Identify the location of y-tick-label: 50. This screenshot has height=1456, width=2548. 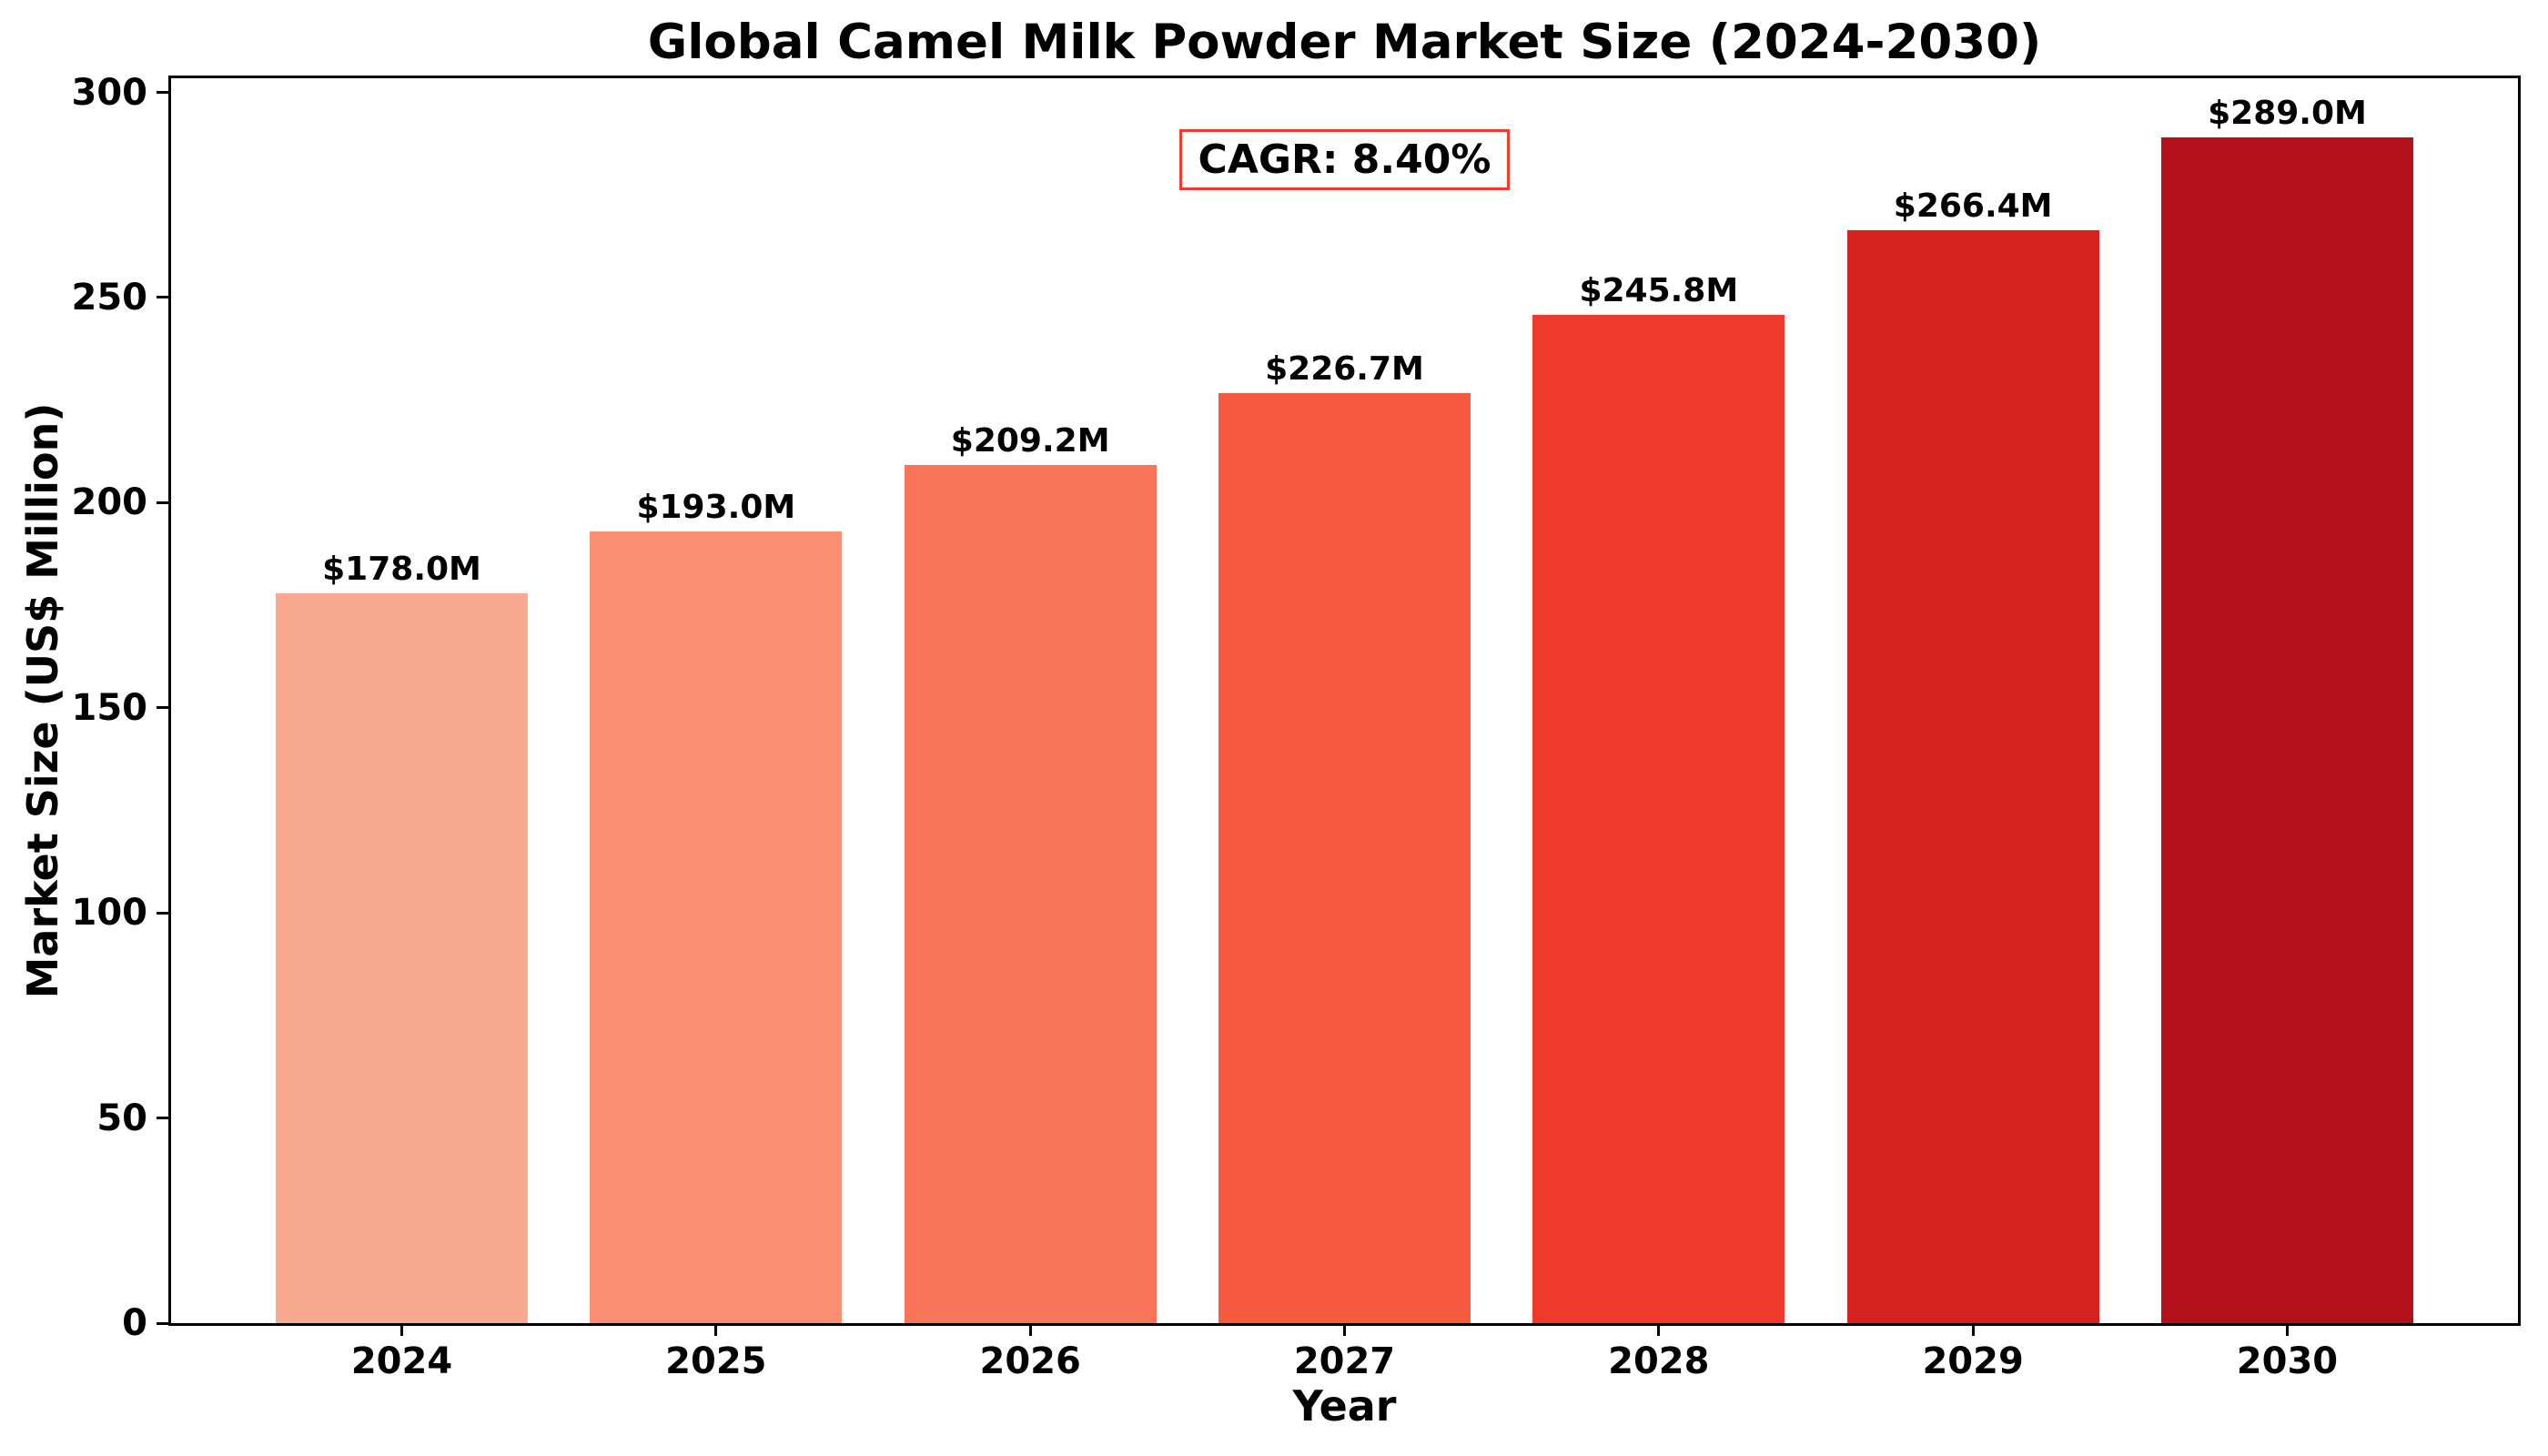
(122, 1118).